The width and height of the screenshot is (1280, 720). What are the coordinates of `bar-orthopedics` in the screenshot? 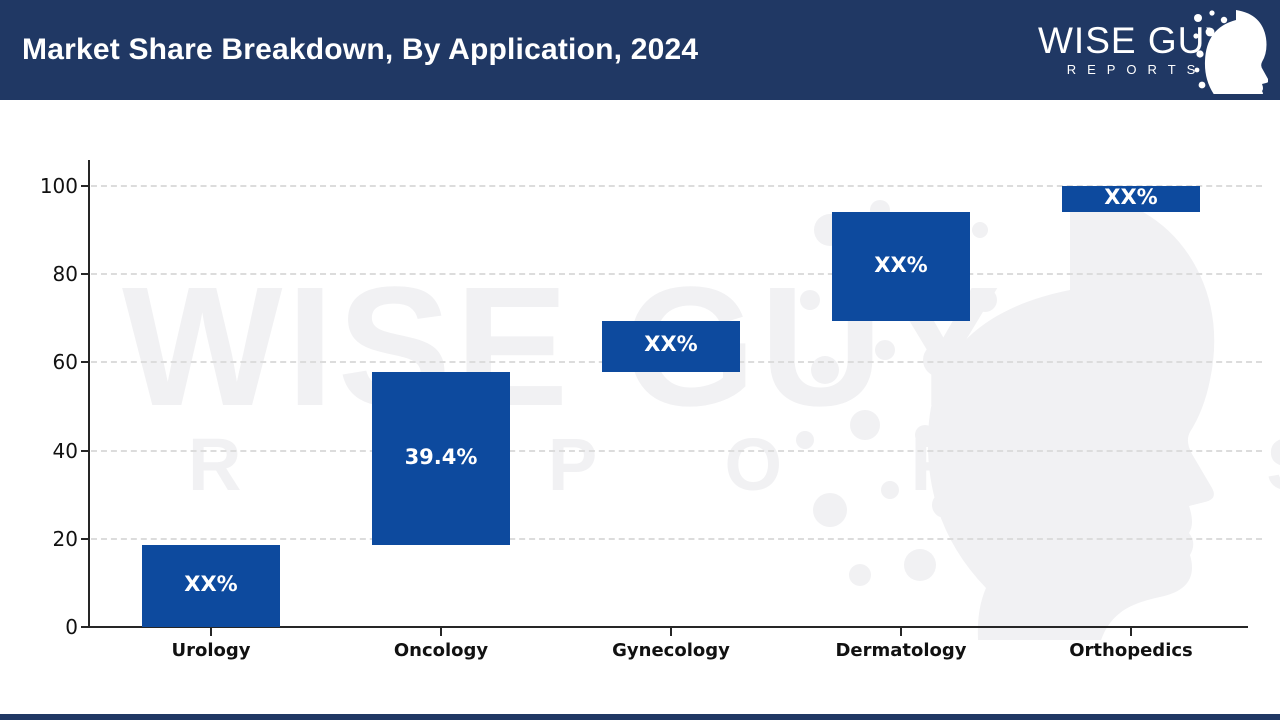 It's located at (1131, 199).